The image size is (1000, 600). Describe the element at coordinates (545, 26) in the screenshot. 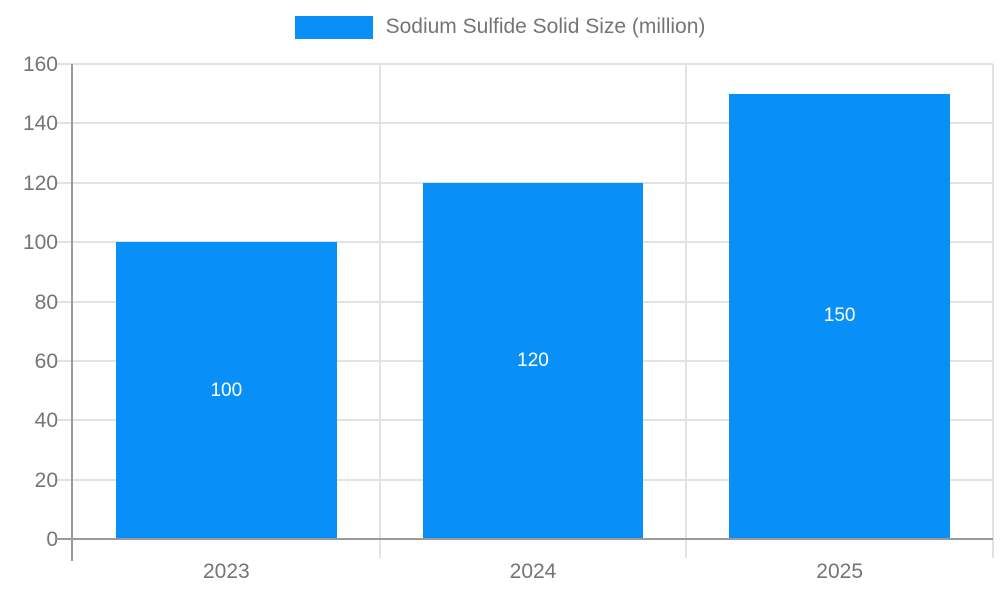

I see `legend-label: Sodium Sulfide Solid Size (million)` at that location.